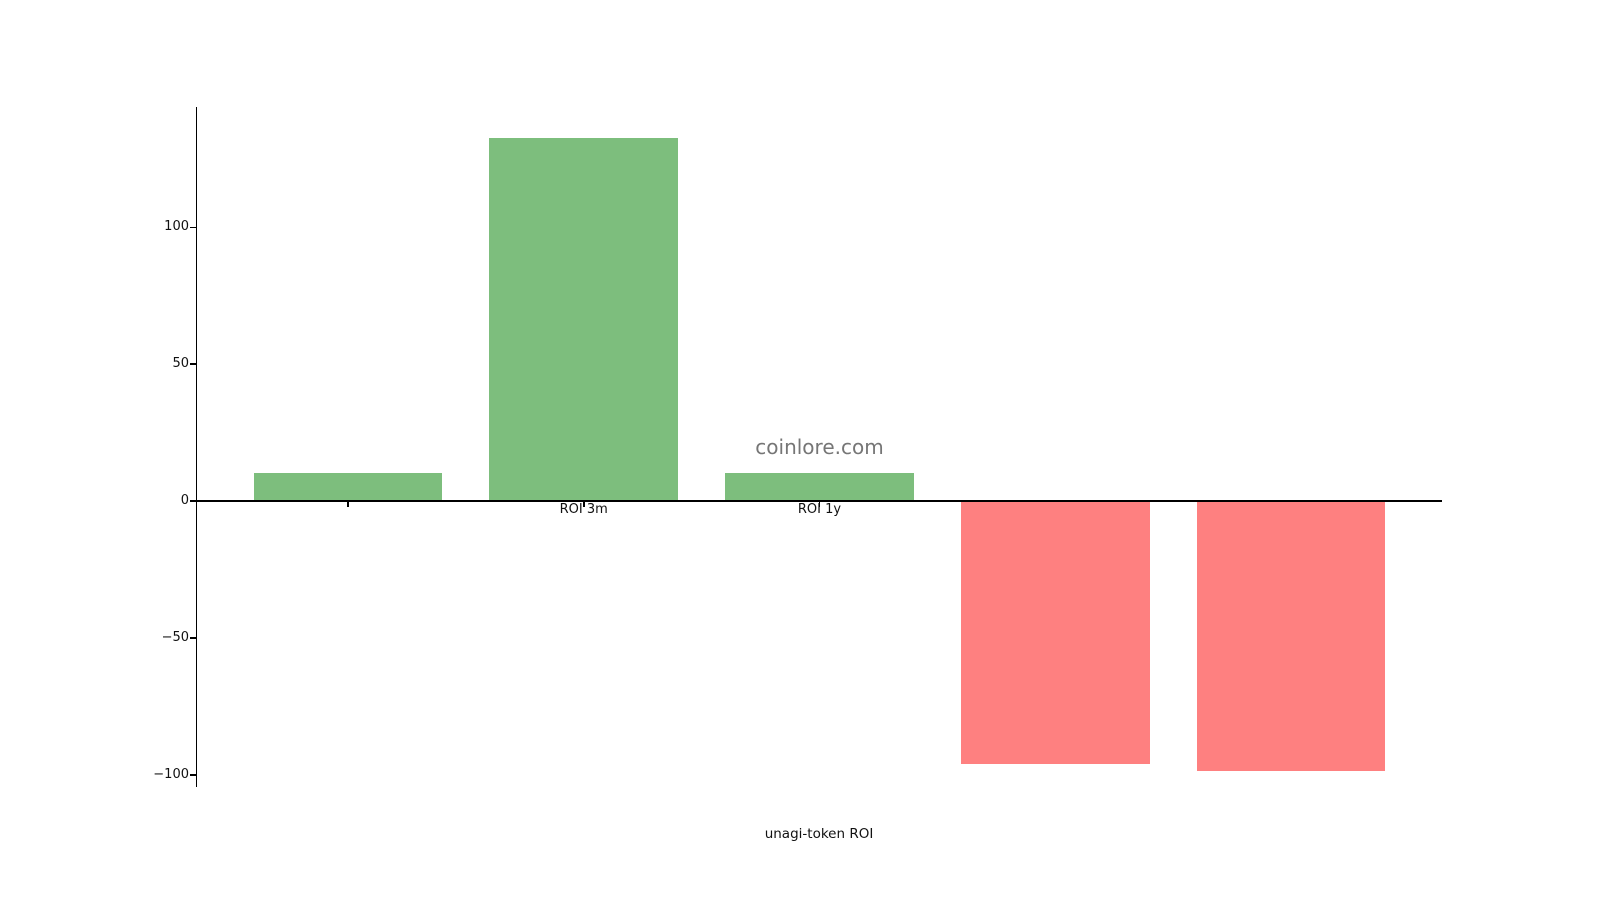  I want to click on y-tick-label: −50, so click(175, 637).